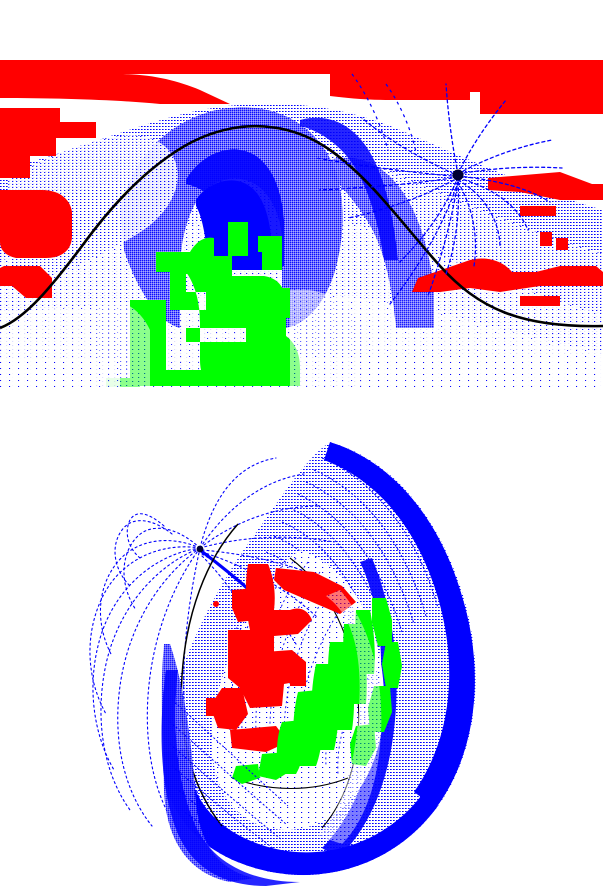 The width and height of the screenshot is (603, 893). I want to click on field-line-overlay-3d, so click(350, 717).